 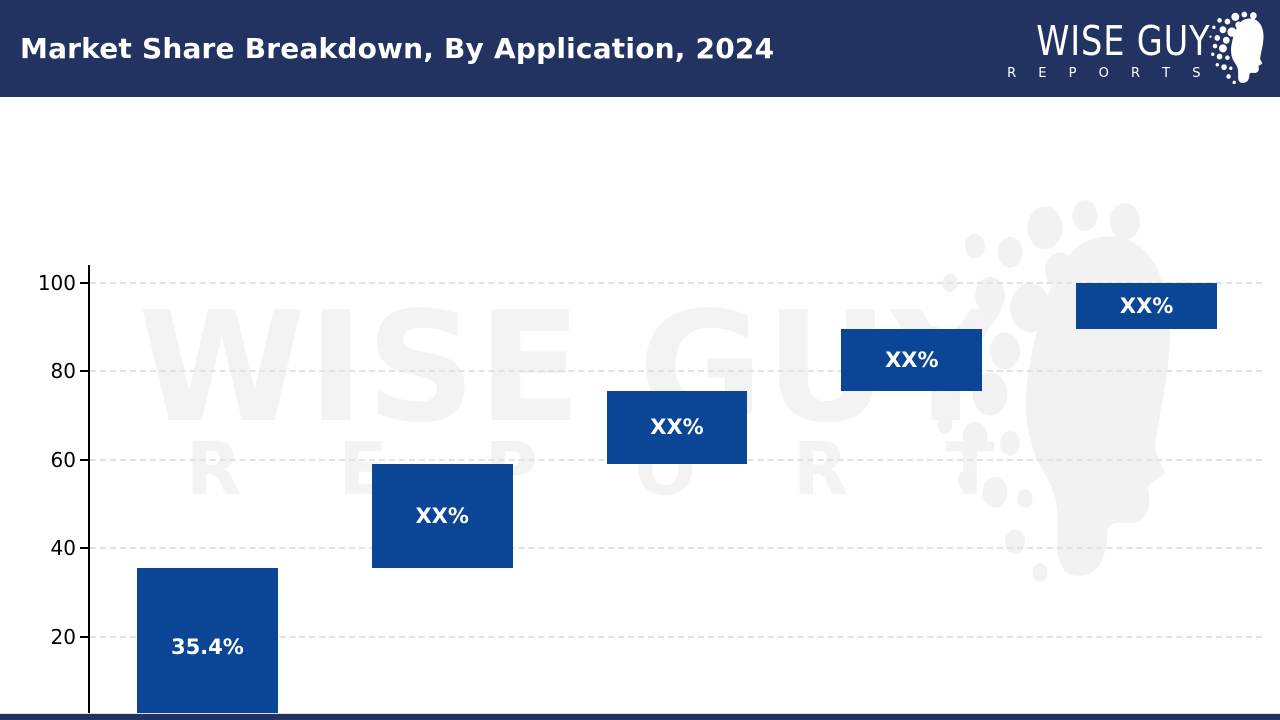 What do you see at coordinates (63, 459) in the screenshot?
I see `y-tick-label: 60` at bounding box center [63, 459].